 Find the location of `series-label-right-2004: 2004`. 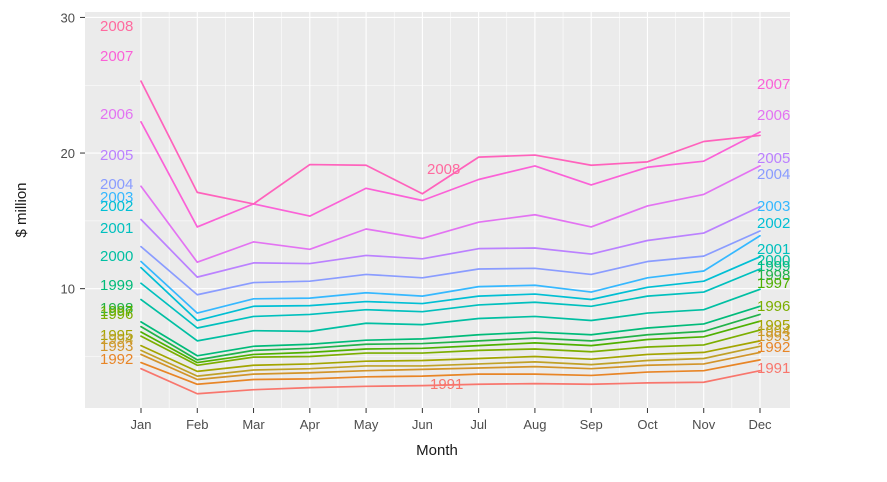

series-label-right-2004: 2004 is located at coordinates (773, 174).